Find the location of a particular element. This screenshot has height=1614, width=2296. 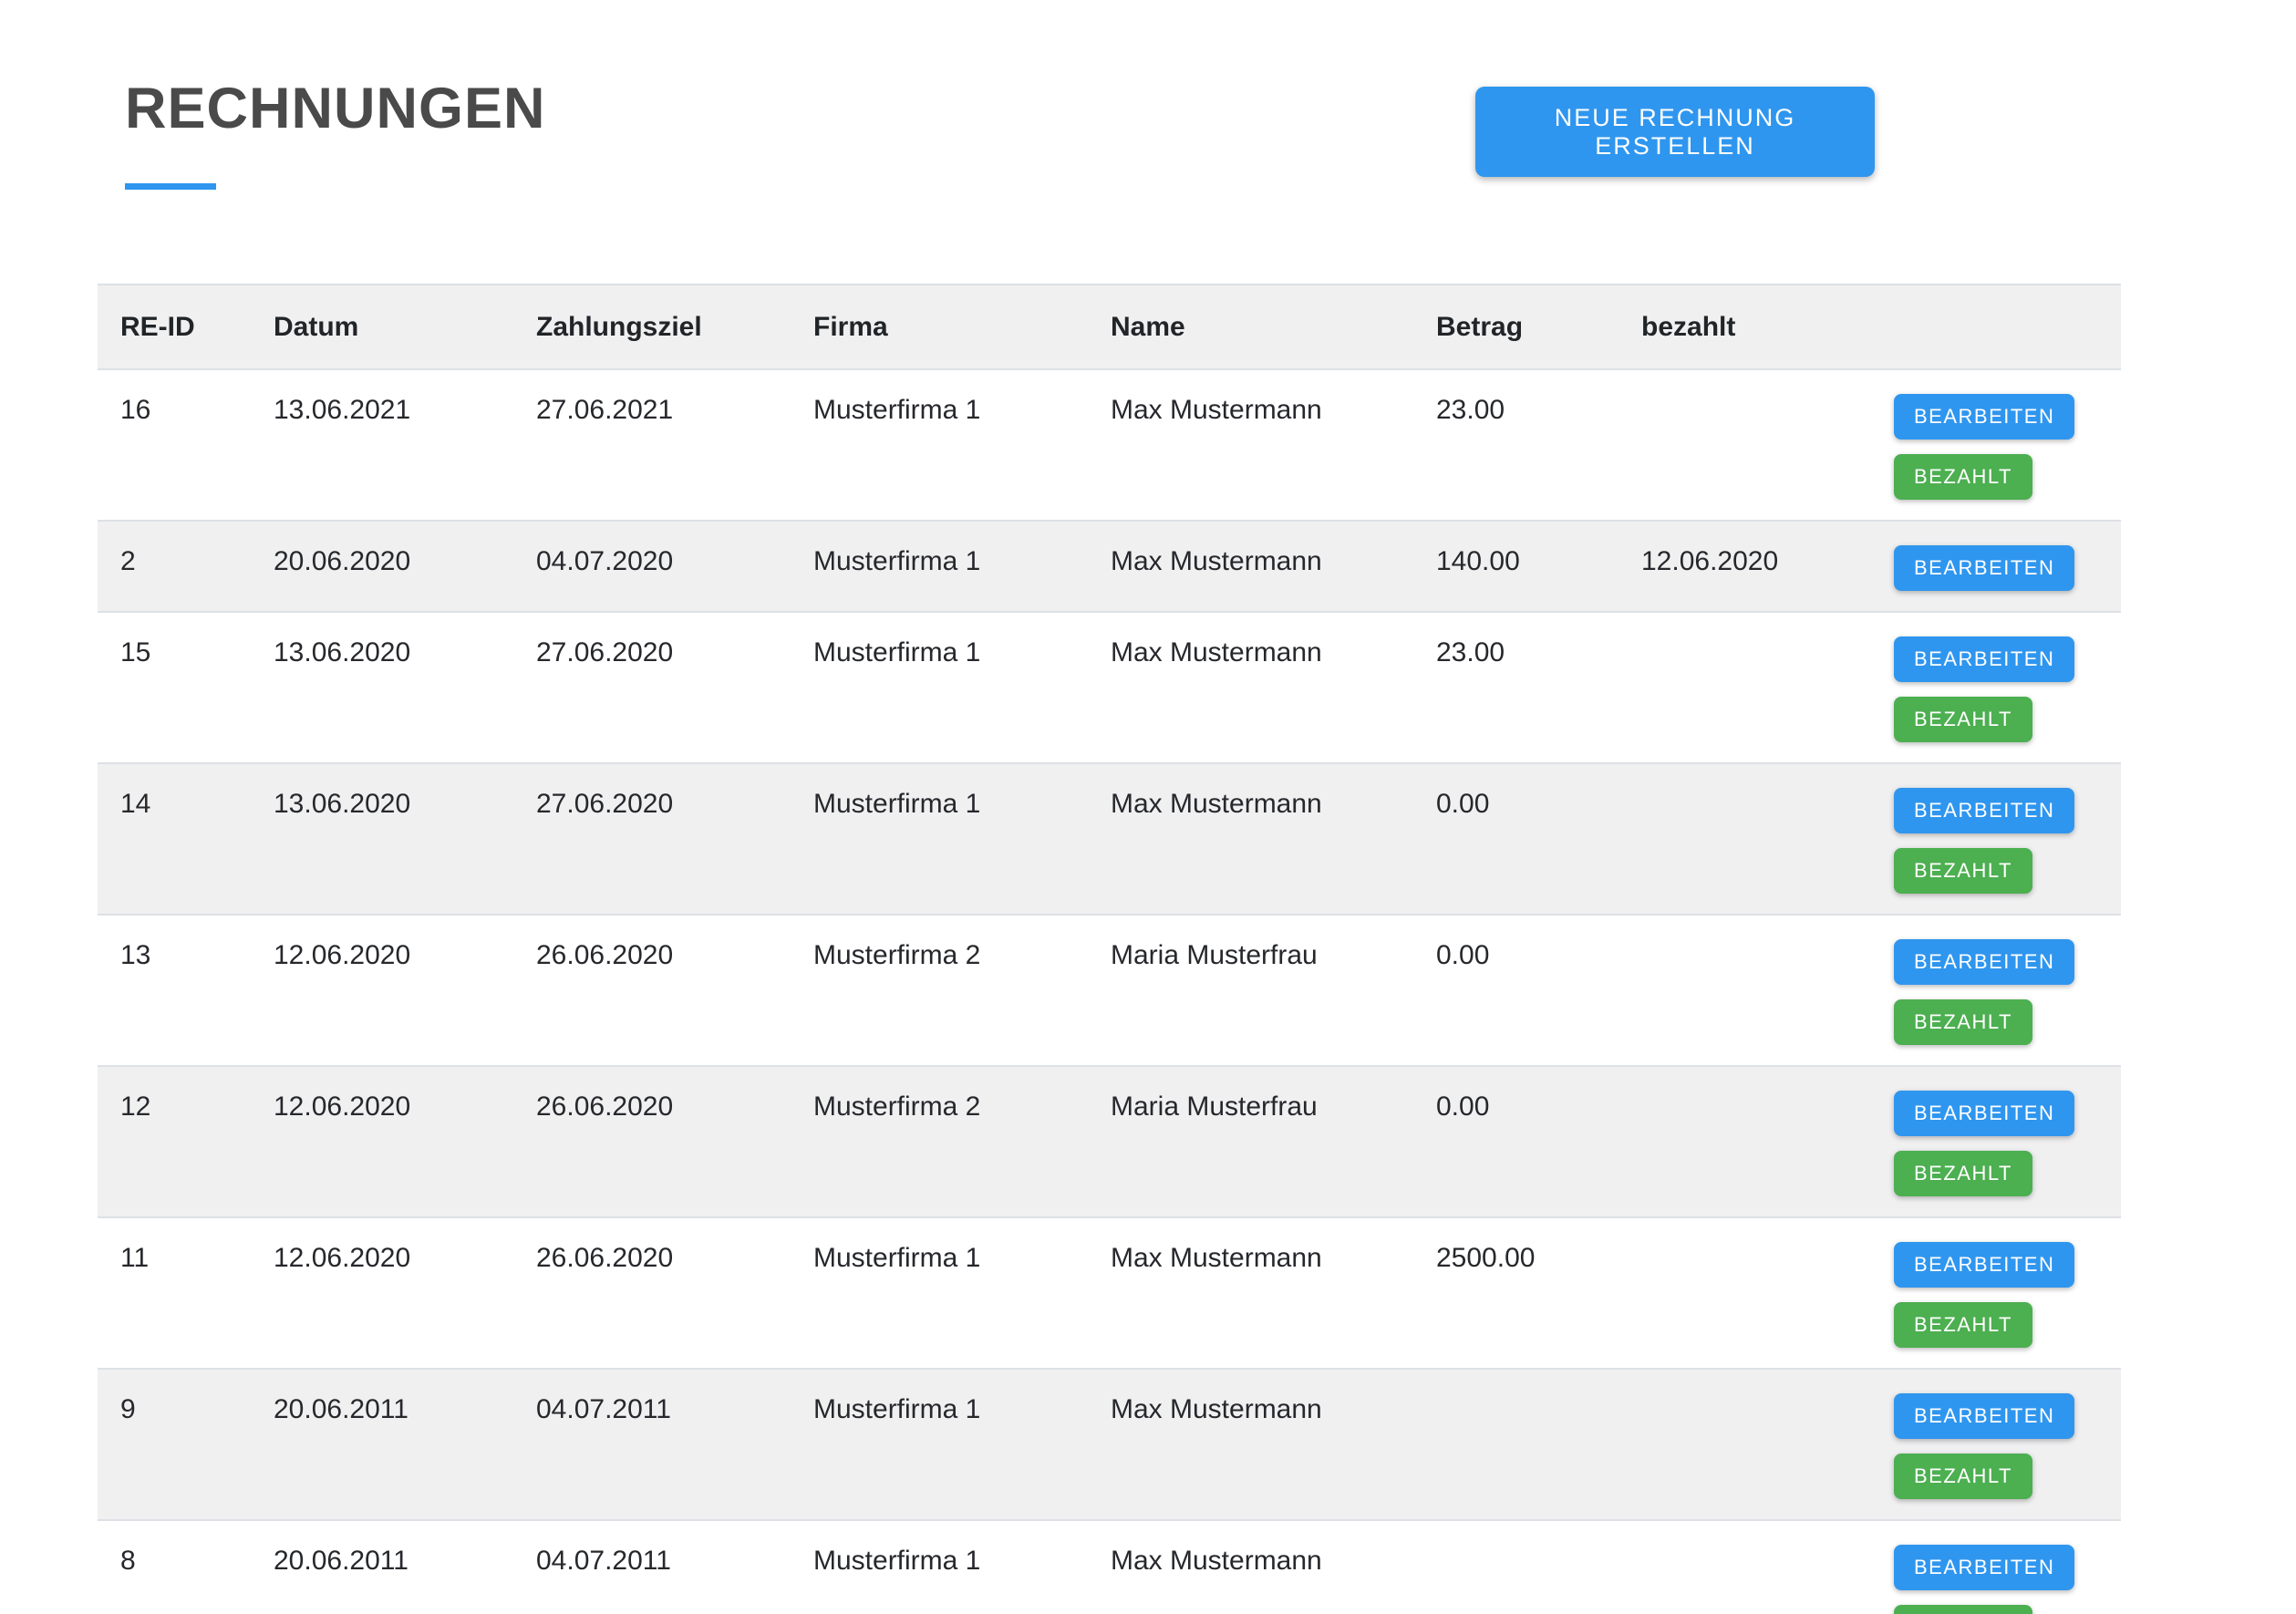

cell-actions: BEARBEITEN is located at coordinates (1985, 566).